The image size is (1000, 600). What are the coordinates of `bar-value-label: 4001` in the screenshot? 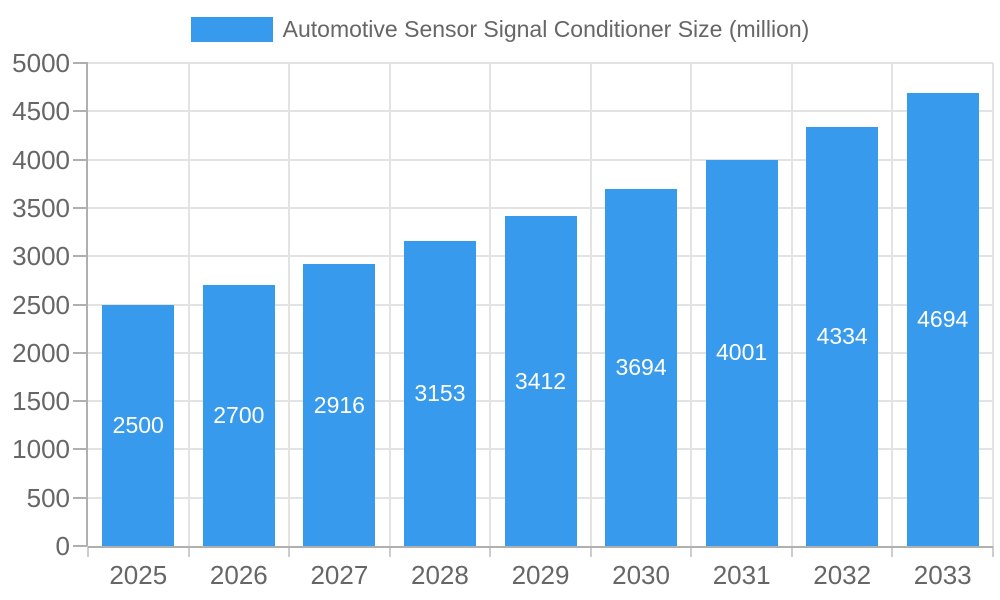 It's located at (742, 352).